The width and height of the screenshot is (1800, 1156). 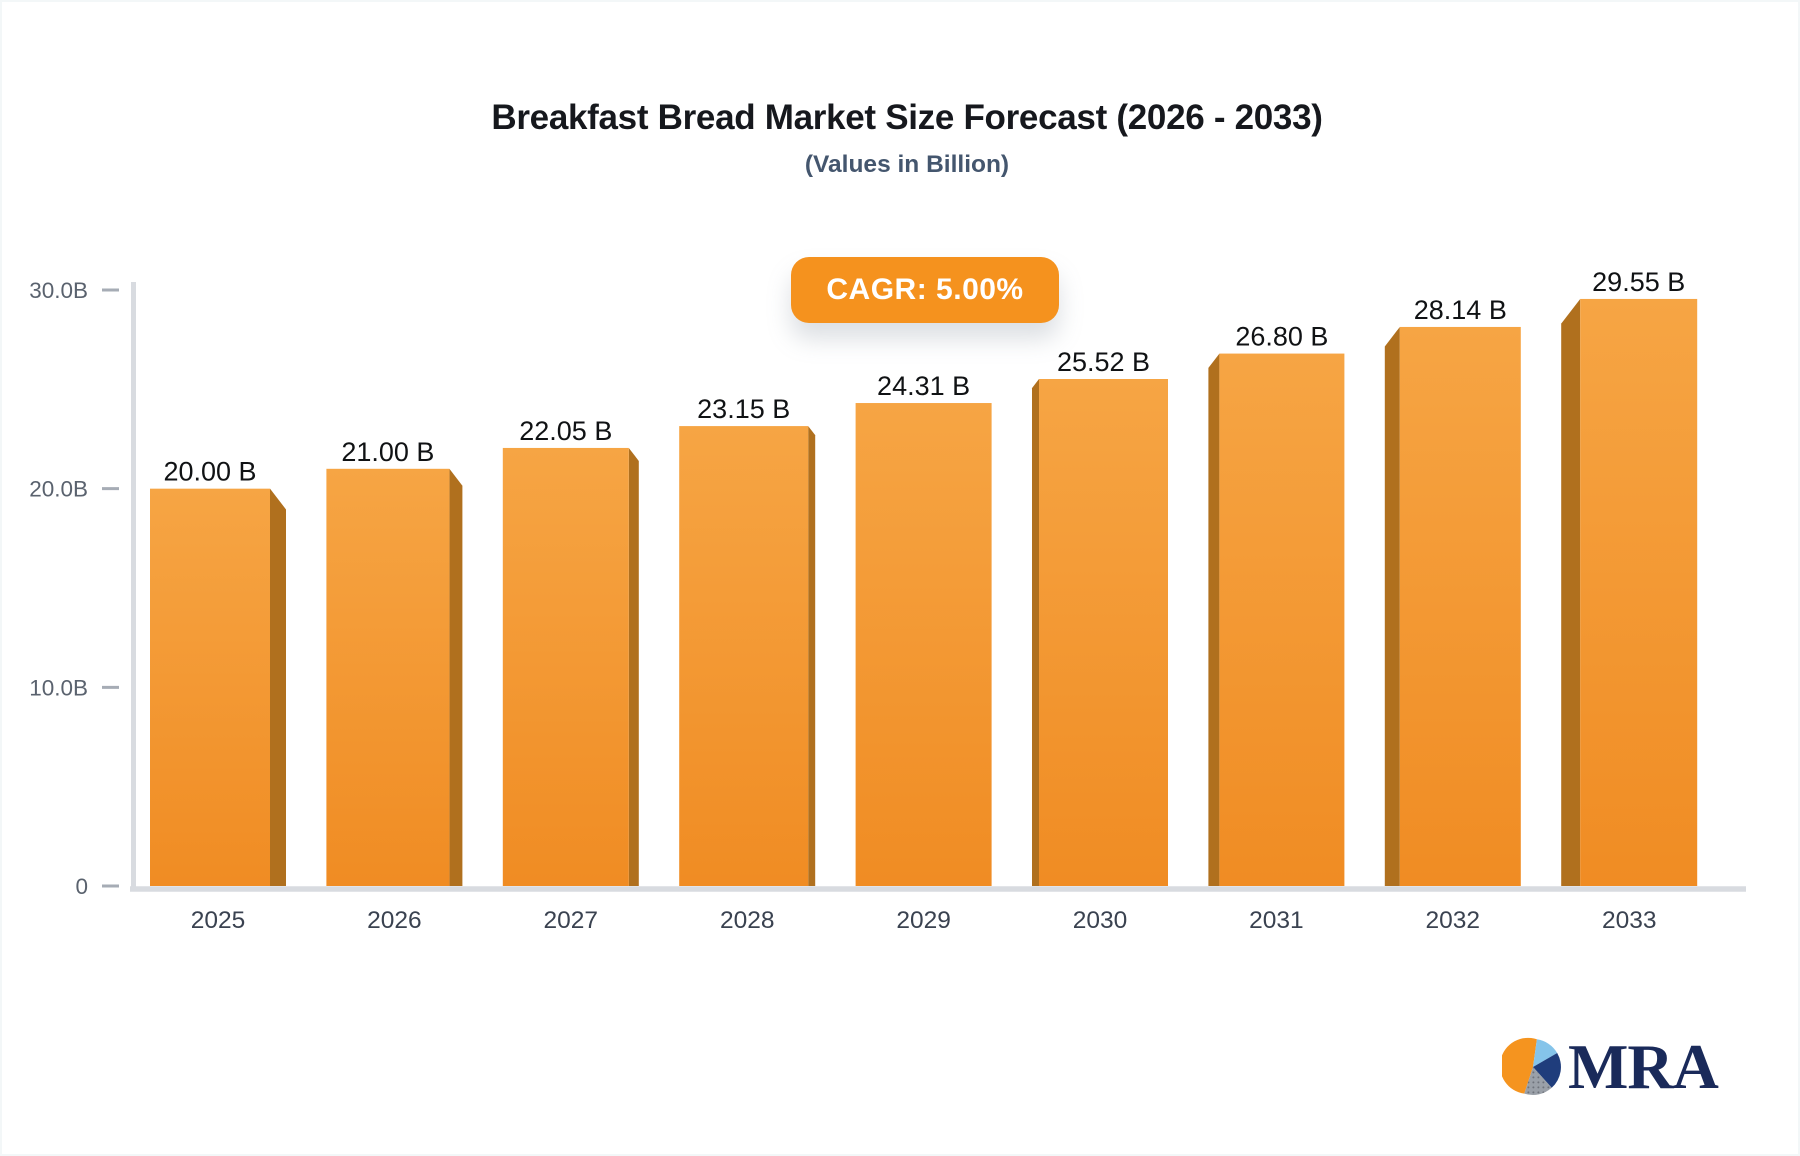 What do you see at coordinates (58, 489) in the screenshot?
I see `y-axis-label: 20.0B` at bounding box center [58, 489].